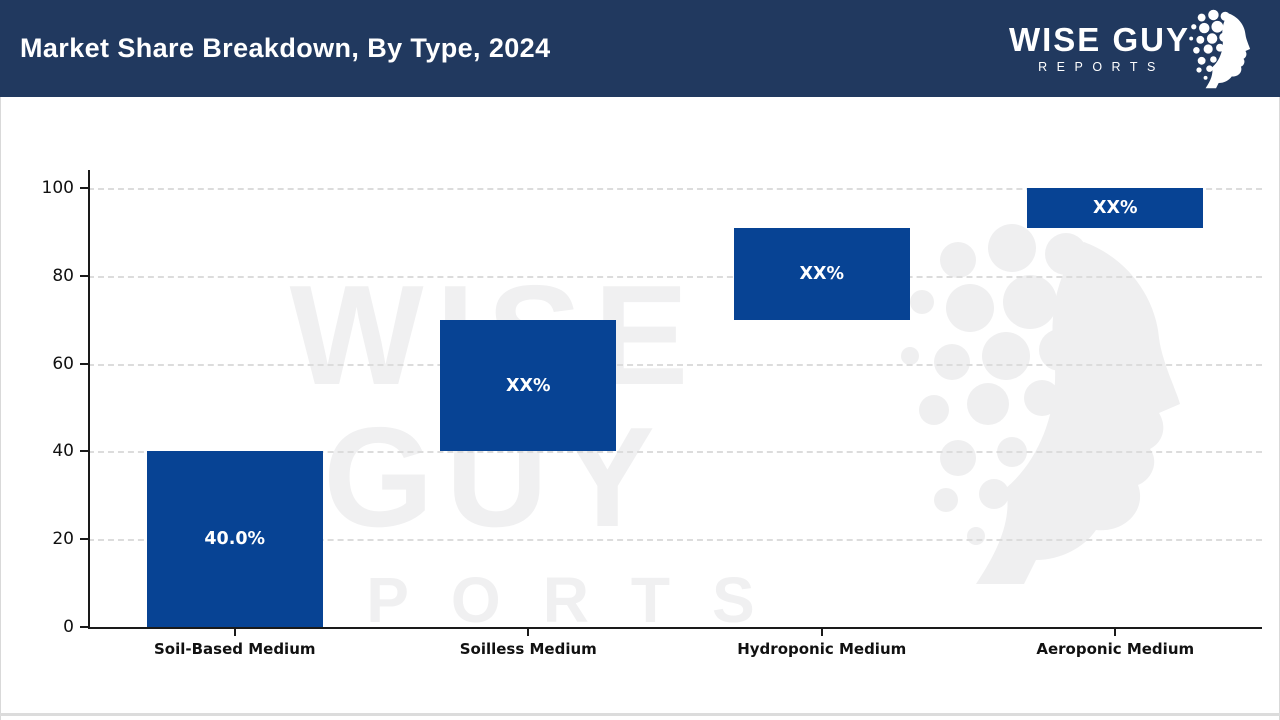  I want to click on brand-logo-text: WISE GUY REPORTS, so click(1099, 48).